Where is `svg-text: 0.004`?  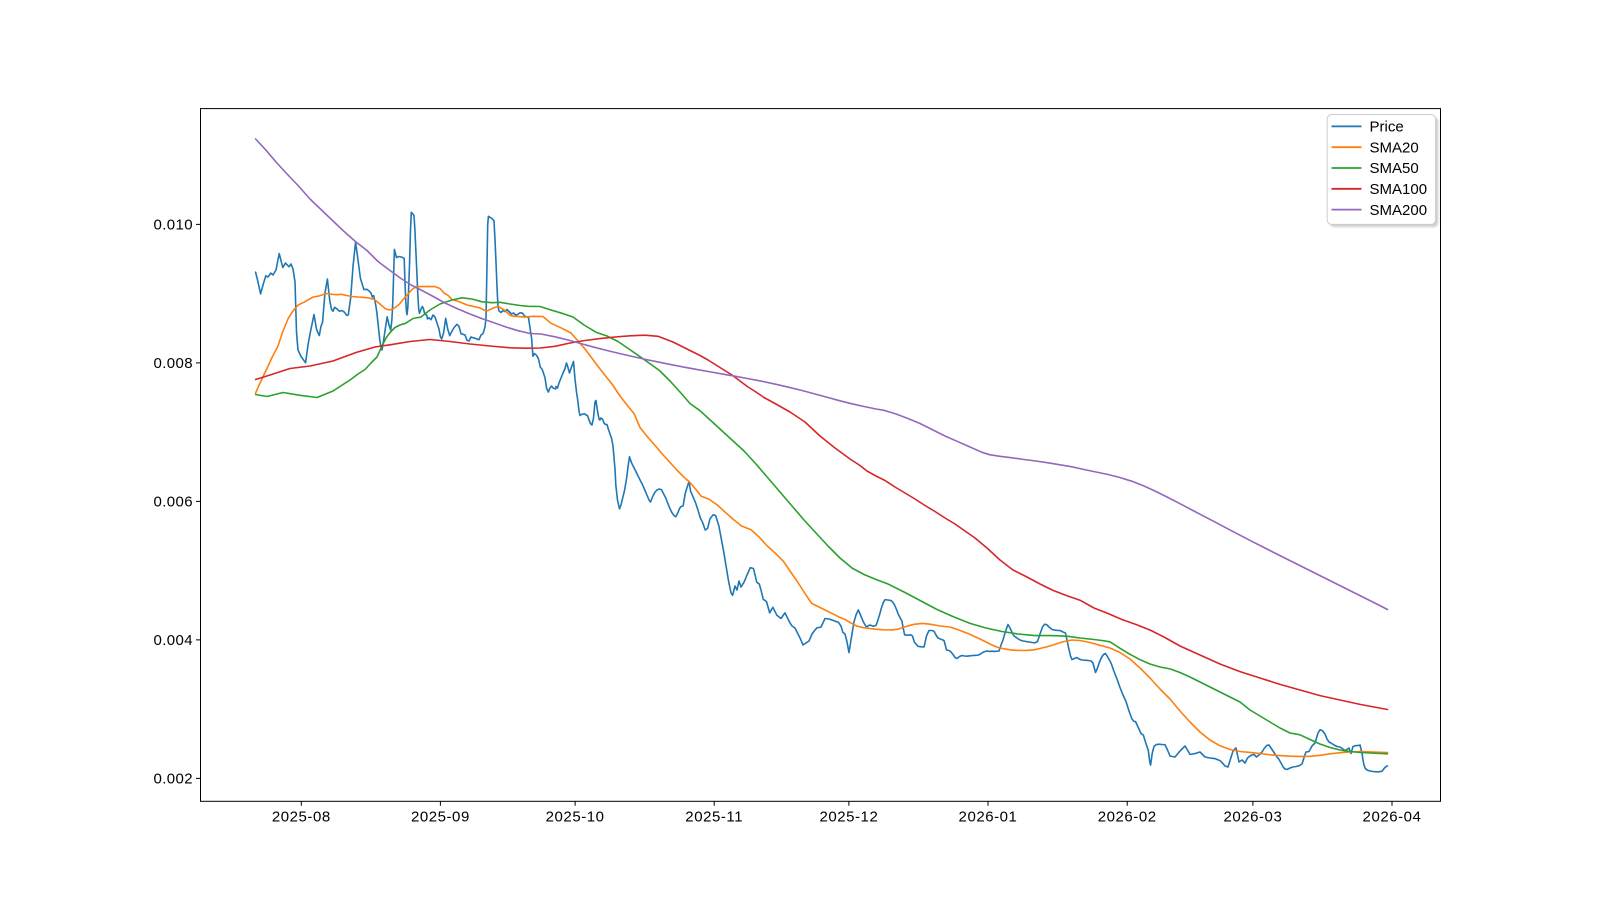
svg-text: 0.004 is located at coordinates (173, 640).